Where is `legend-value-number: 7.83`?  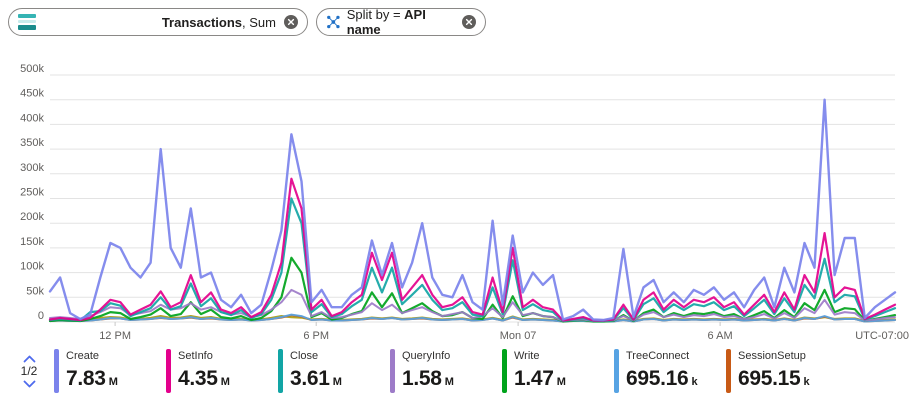
legend-value-number: 7.83 is located at coordinates (86, 378).